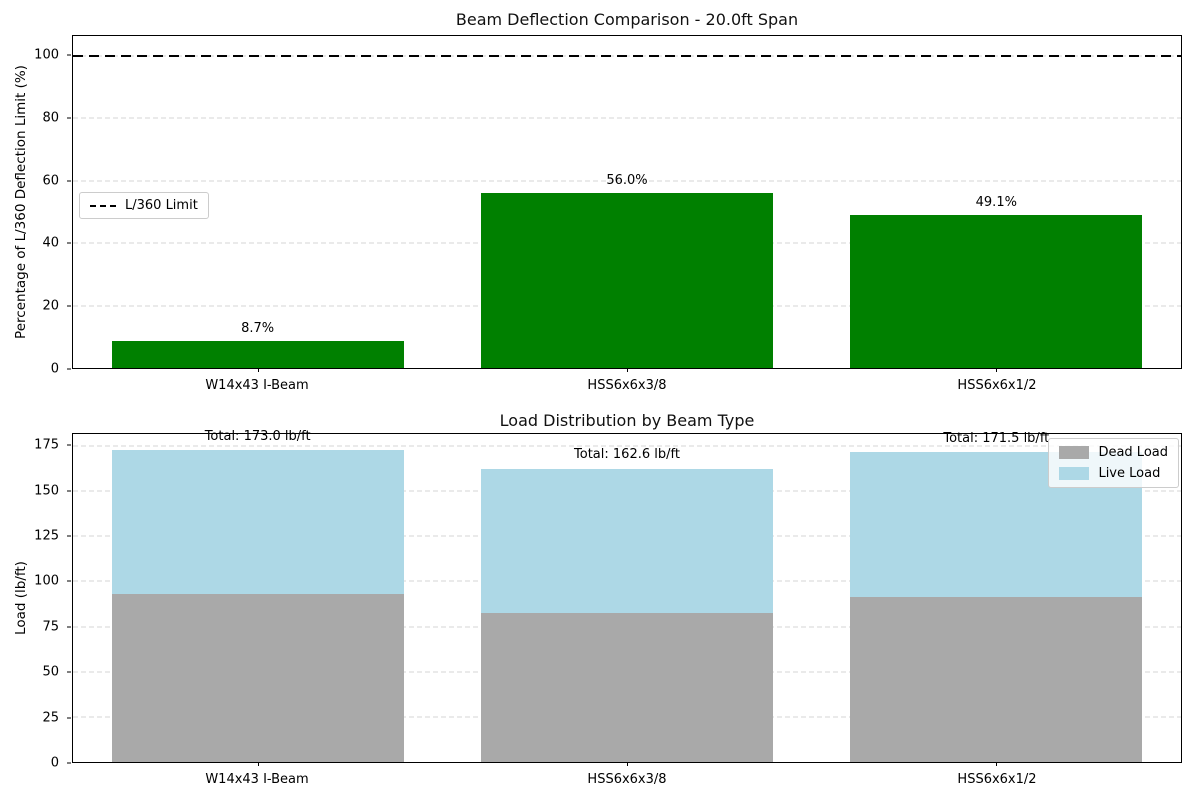  I want to click on live-load-bar-w14x43, so click(257, 522).